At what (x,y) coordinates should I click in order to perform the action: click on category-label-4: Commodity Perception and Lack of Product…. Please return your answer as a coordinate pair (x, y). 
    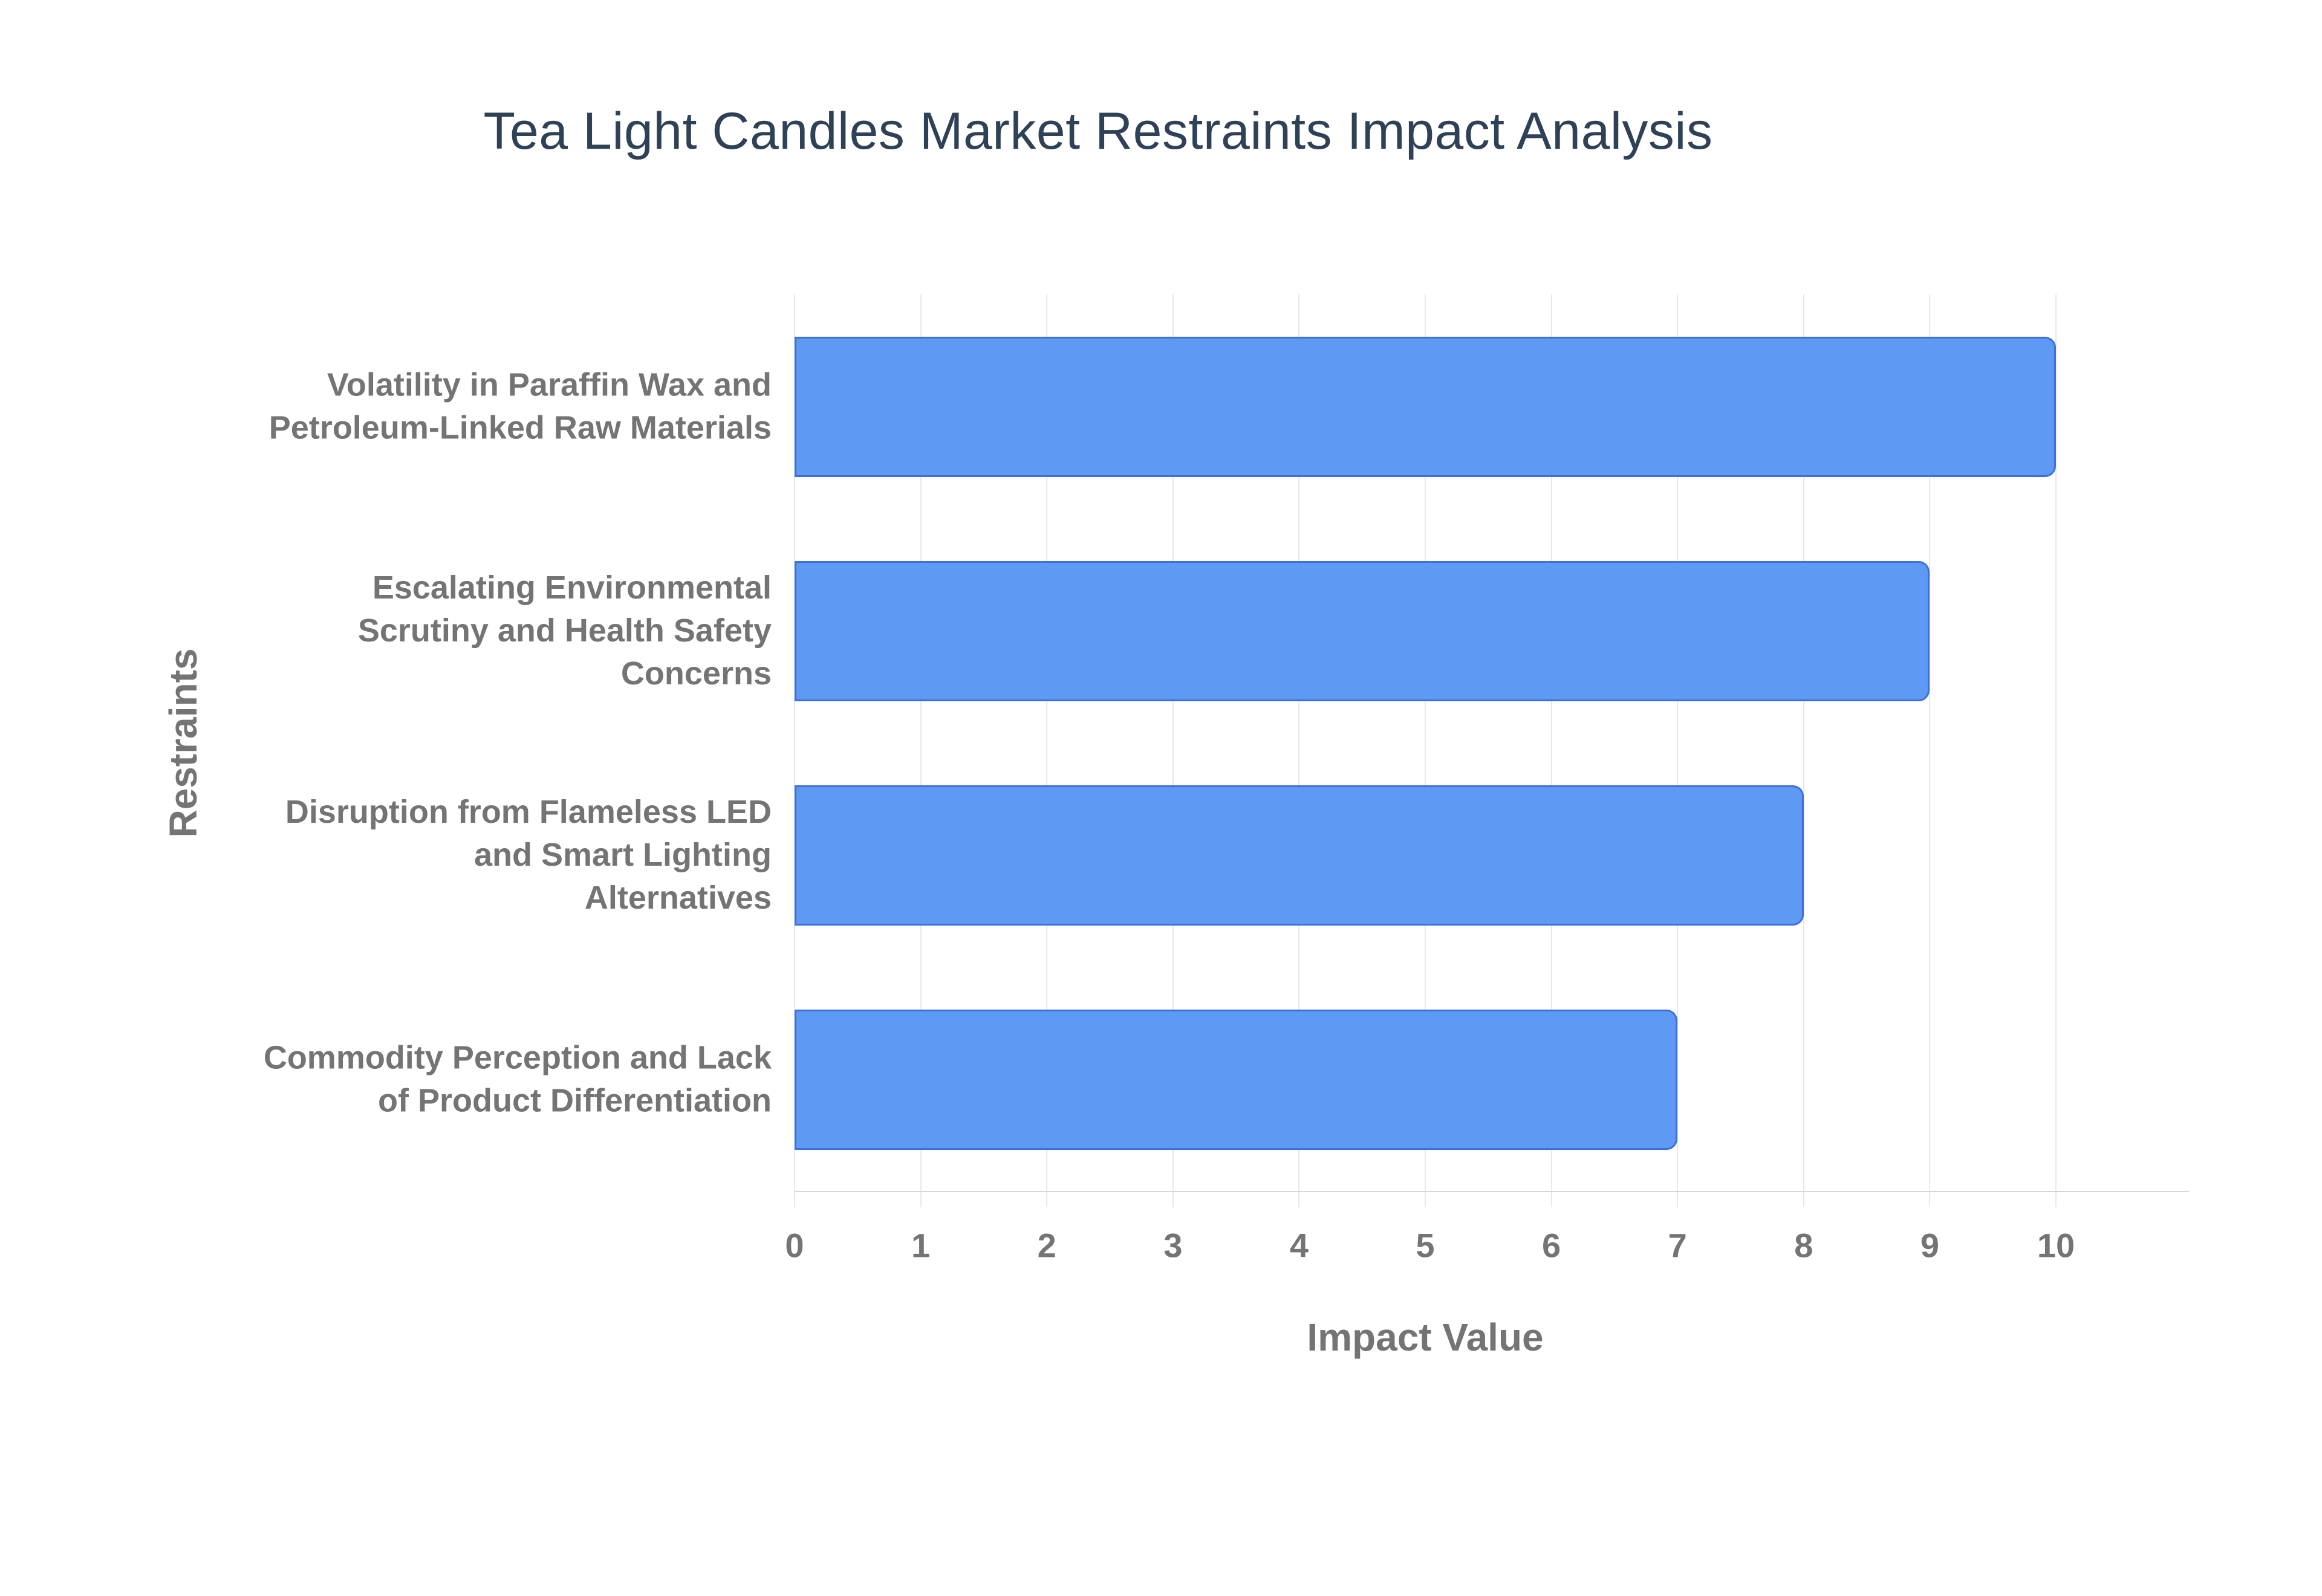
    Looking at the image, I should click on (517, 1079).